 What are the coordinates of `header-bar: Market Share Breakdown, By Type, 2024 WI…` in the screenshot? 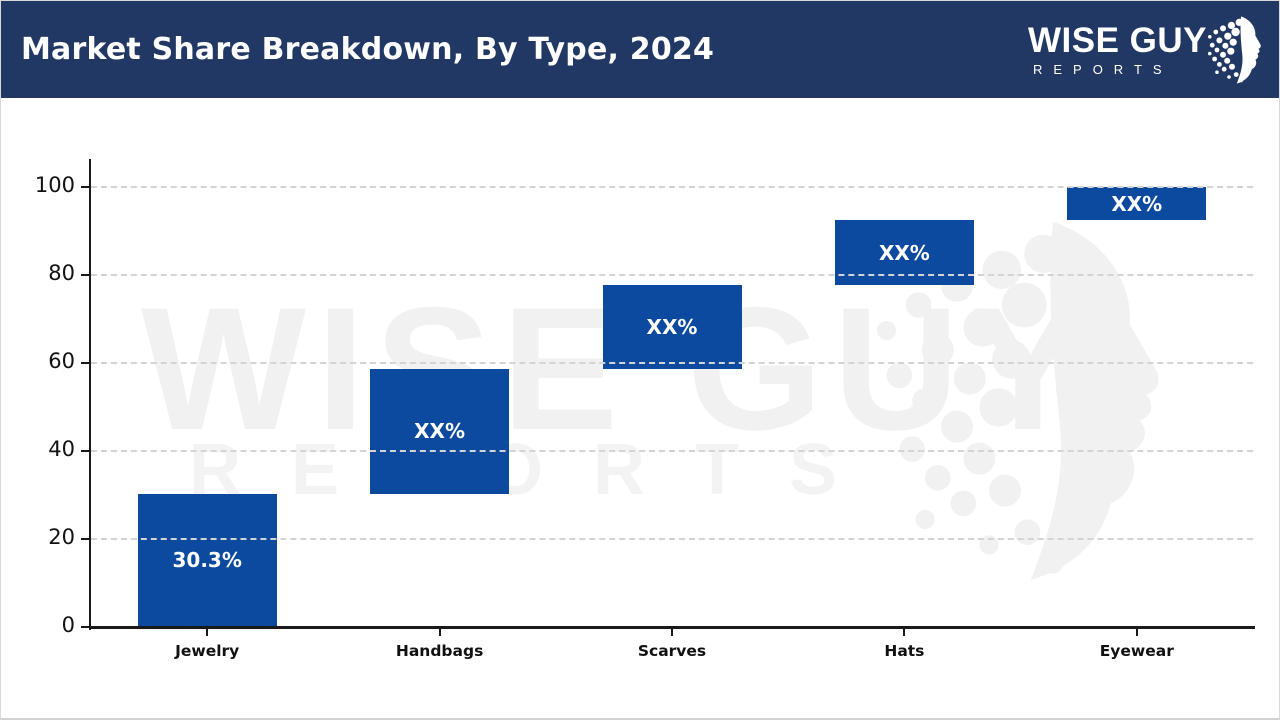 It's located at (640, 49).